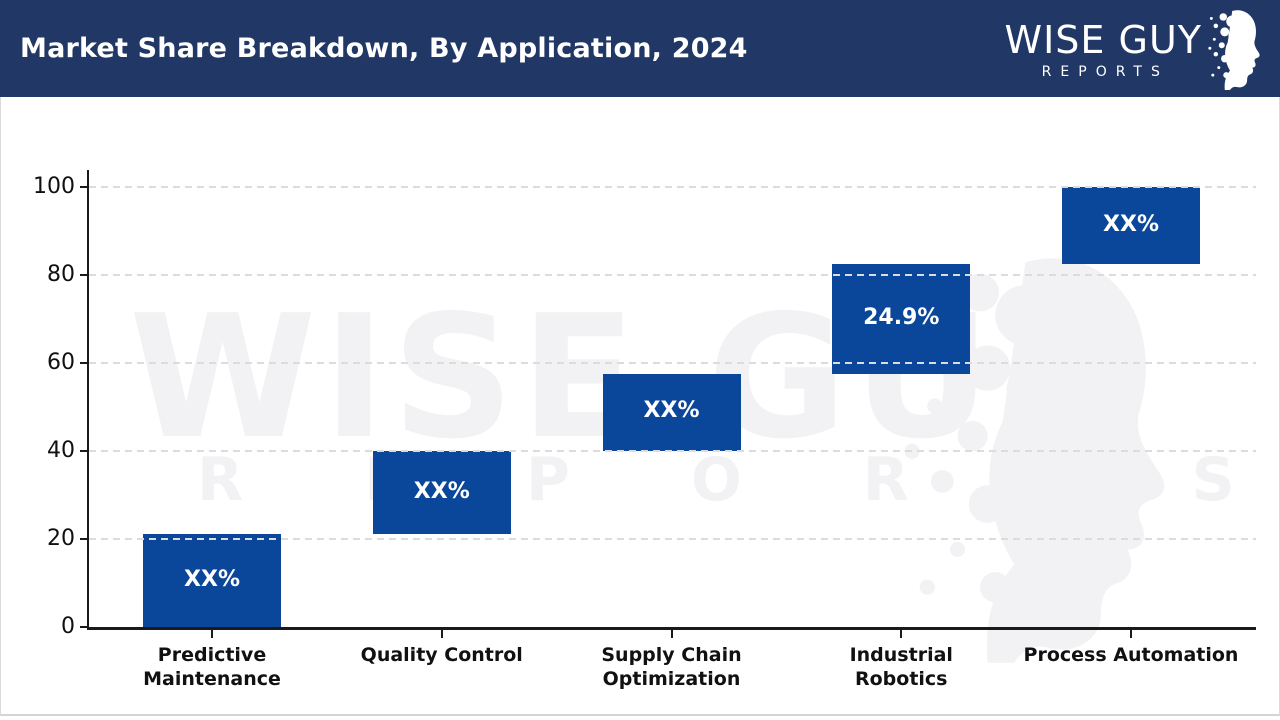 This screenshot has height=720, width=1280. What do you see at coordinates (61, 450) in the screenshot?
I see `y-tick-label: 40` at bounding box center [61, 450].